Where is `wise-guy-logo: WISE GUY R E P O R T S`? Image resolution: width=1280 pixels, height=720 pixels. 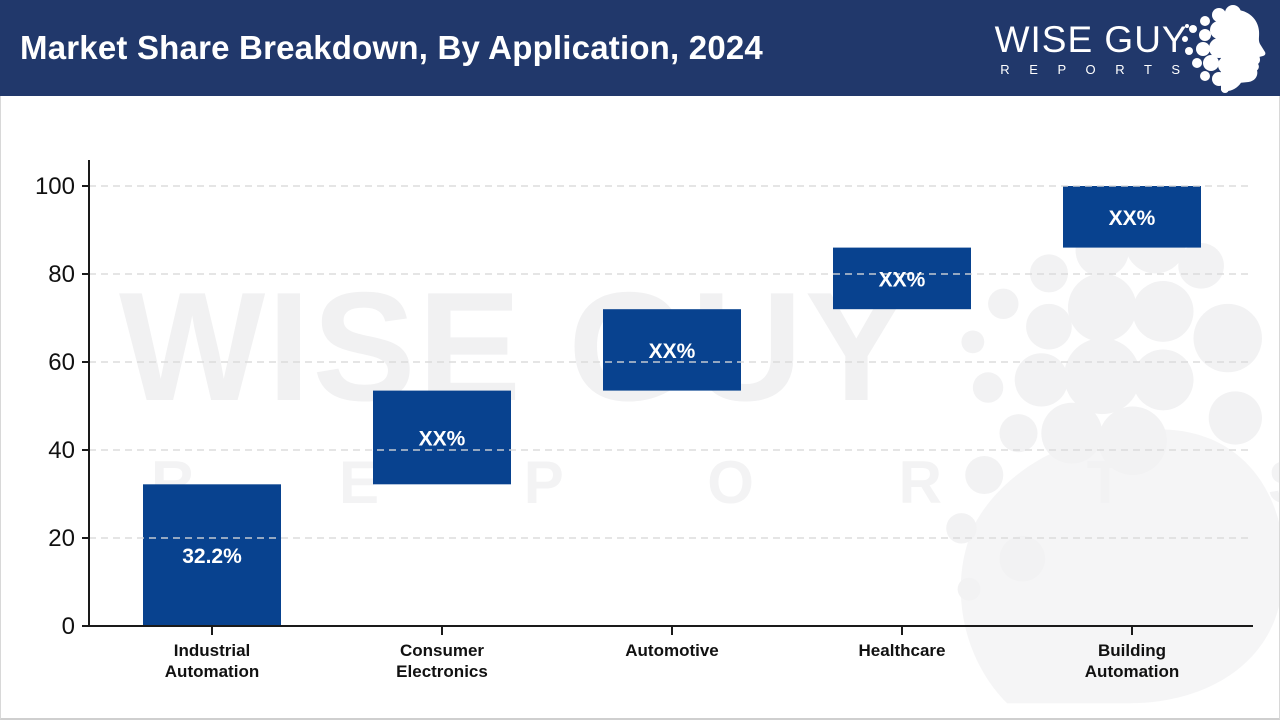
wise-guy-logo: WISE GUY R E P O R T S is located at coordinates (1130, 49).